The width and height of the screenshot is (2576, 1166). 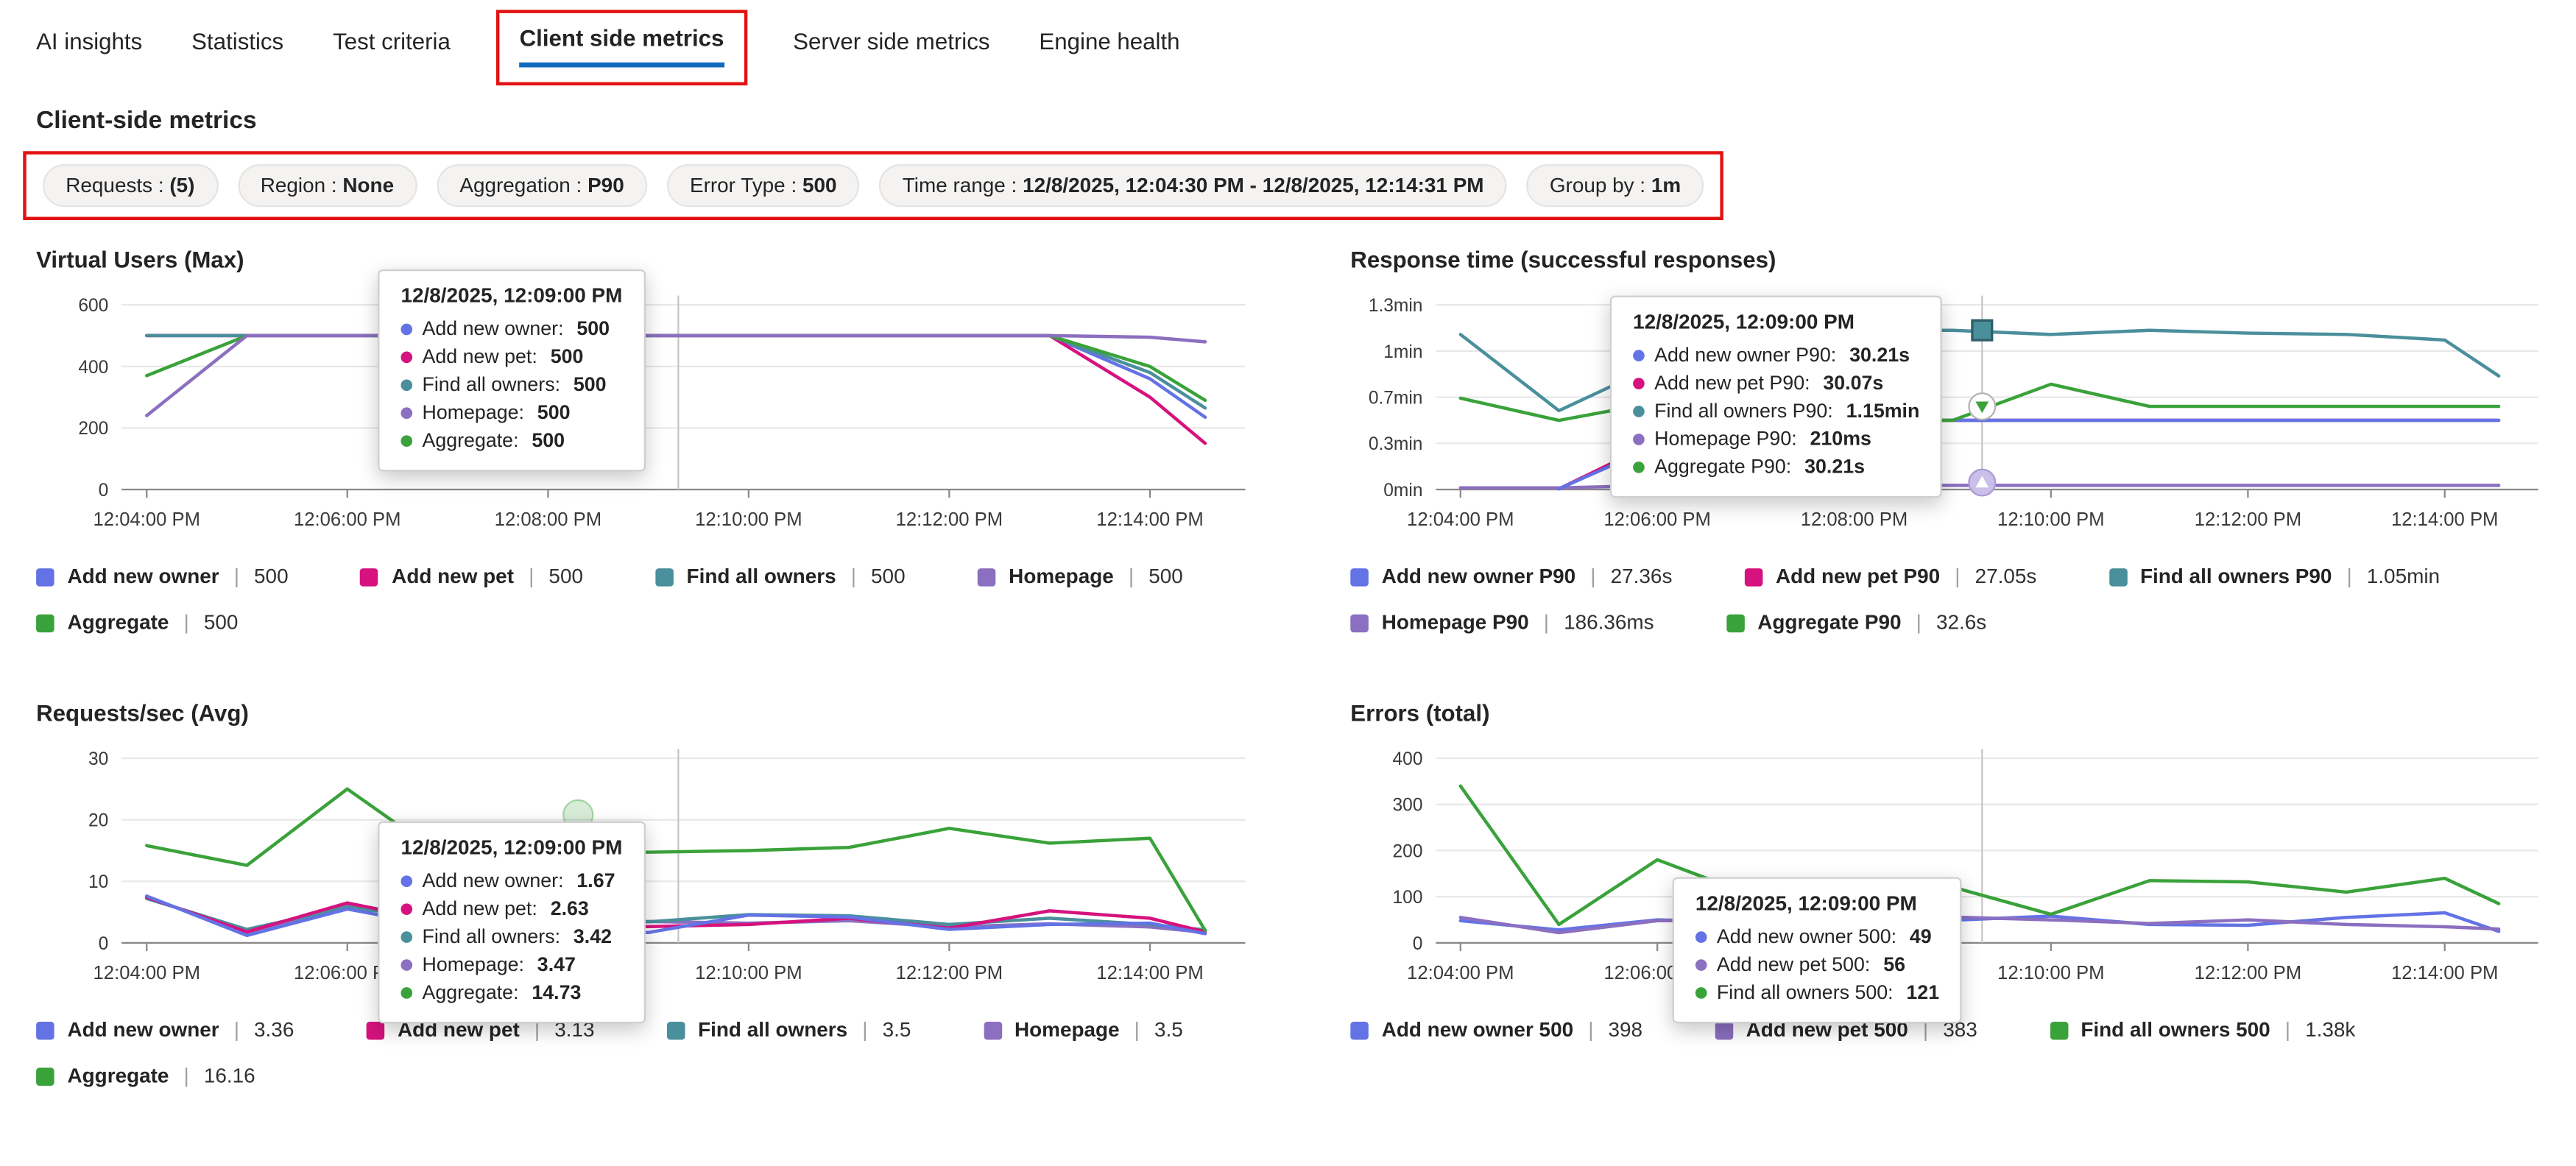 What do you see at coordinates (1477, 1030) in the screenshot?
I see `legend-label: Add new owner 500` at bounding box center [1477, 1030].